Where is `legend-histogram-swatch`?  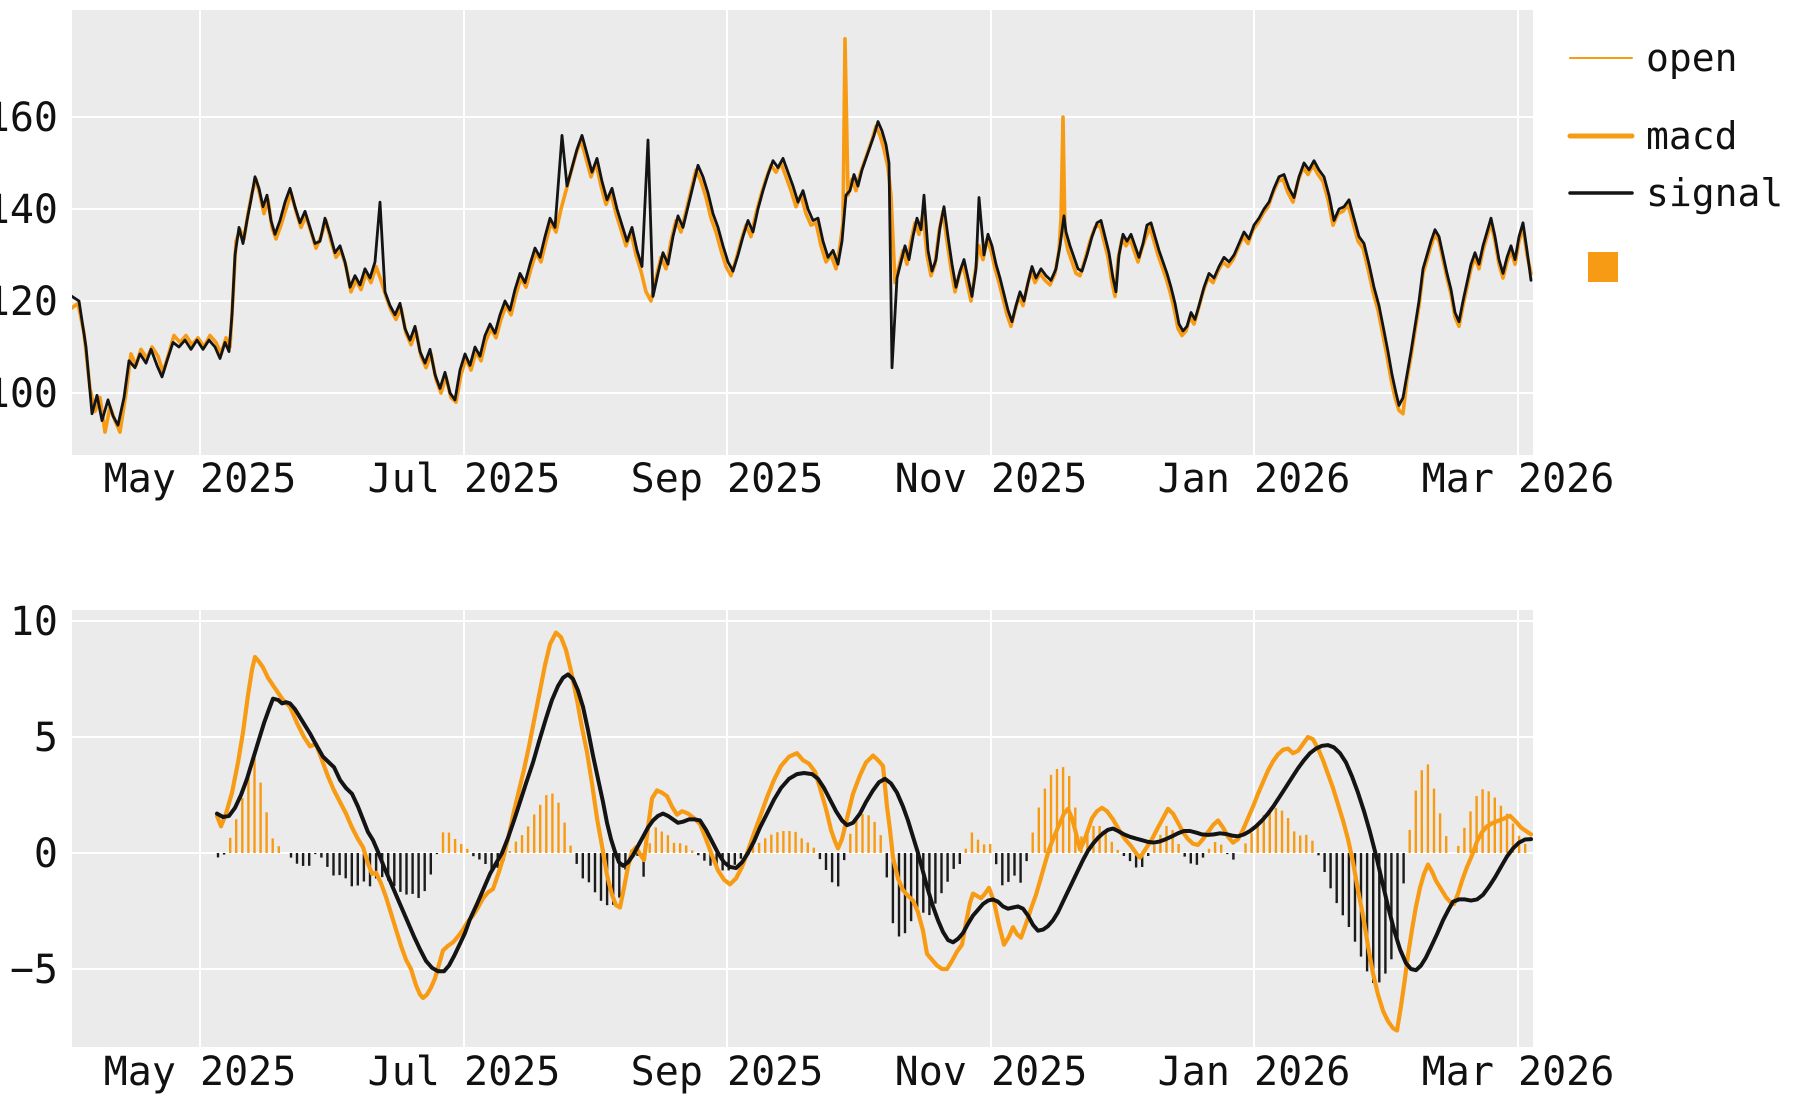 legend-histogram-swatch is located at coordinates (1603, 267).